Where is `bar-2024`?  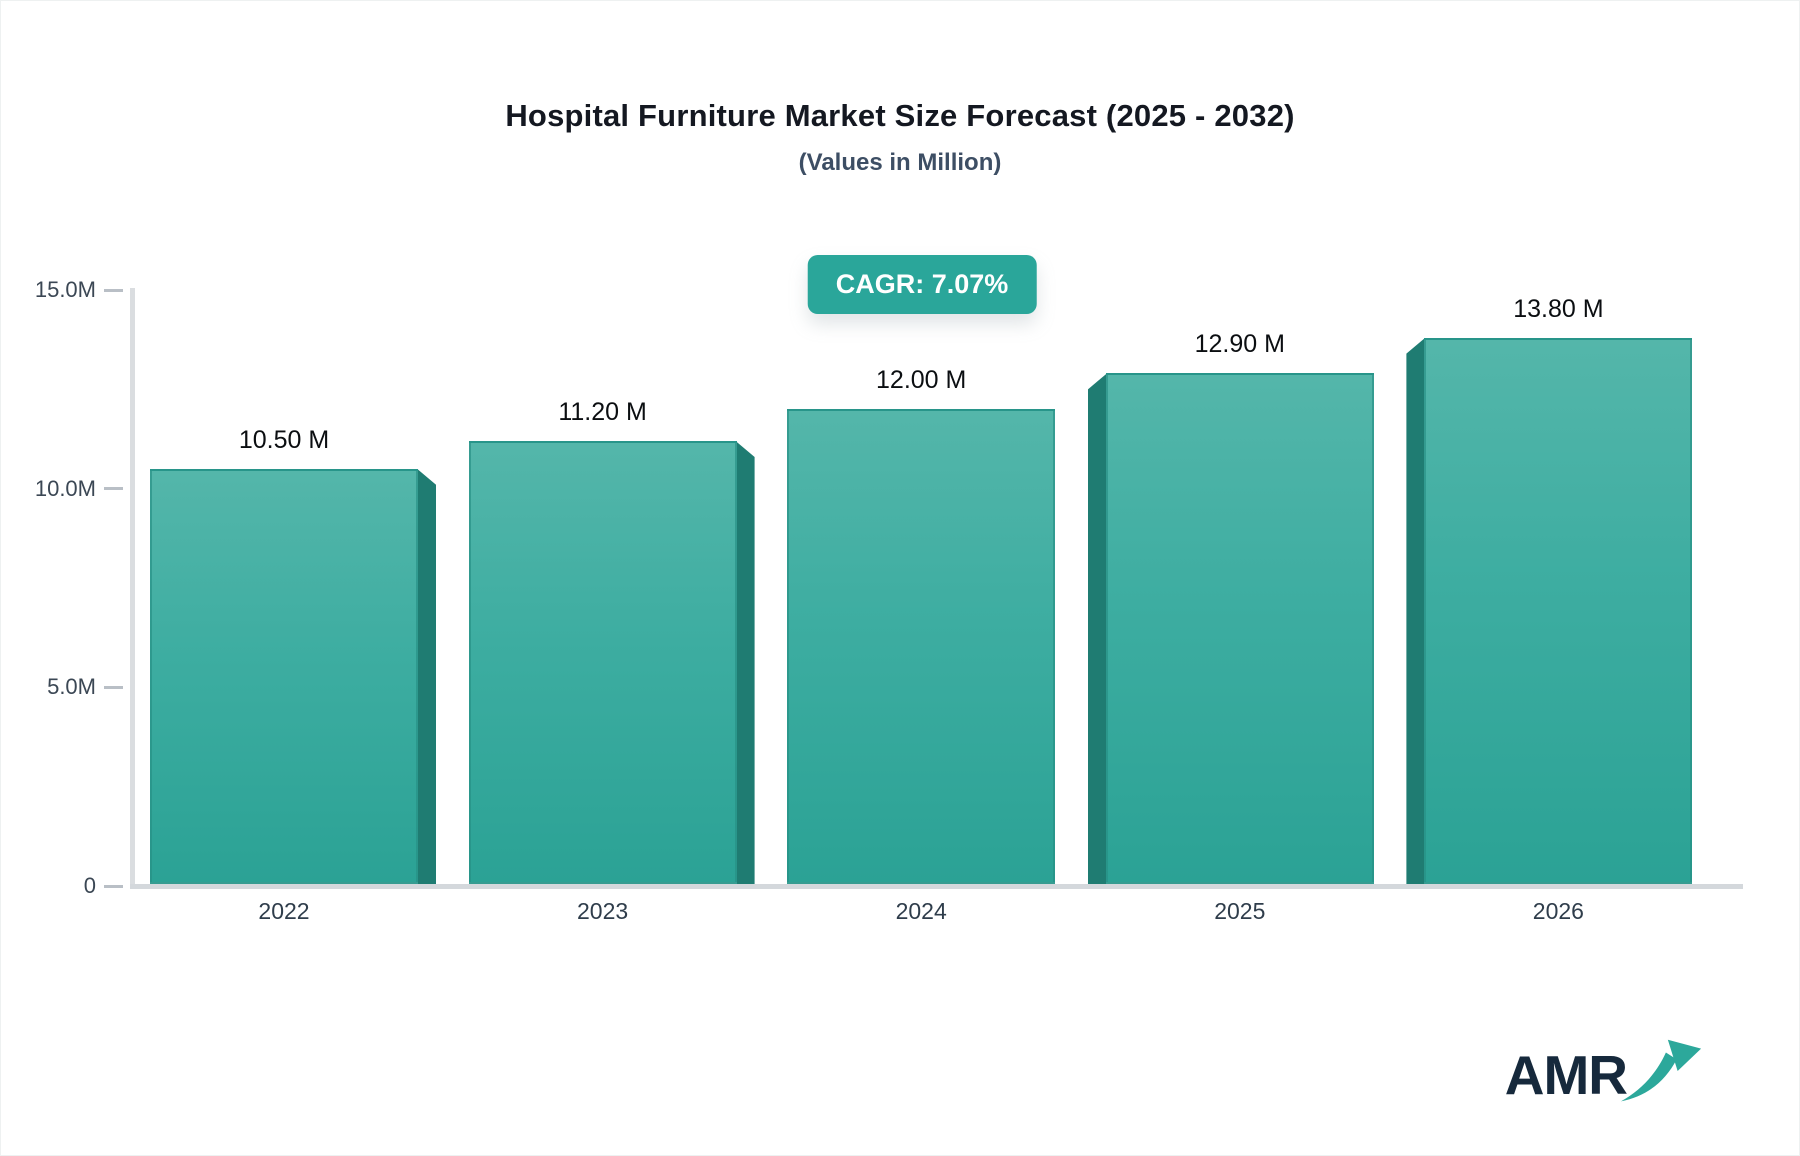
bar-2024 is located at coordinates (921, 646).